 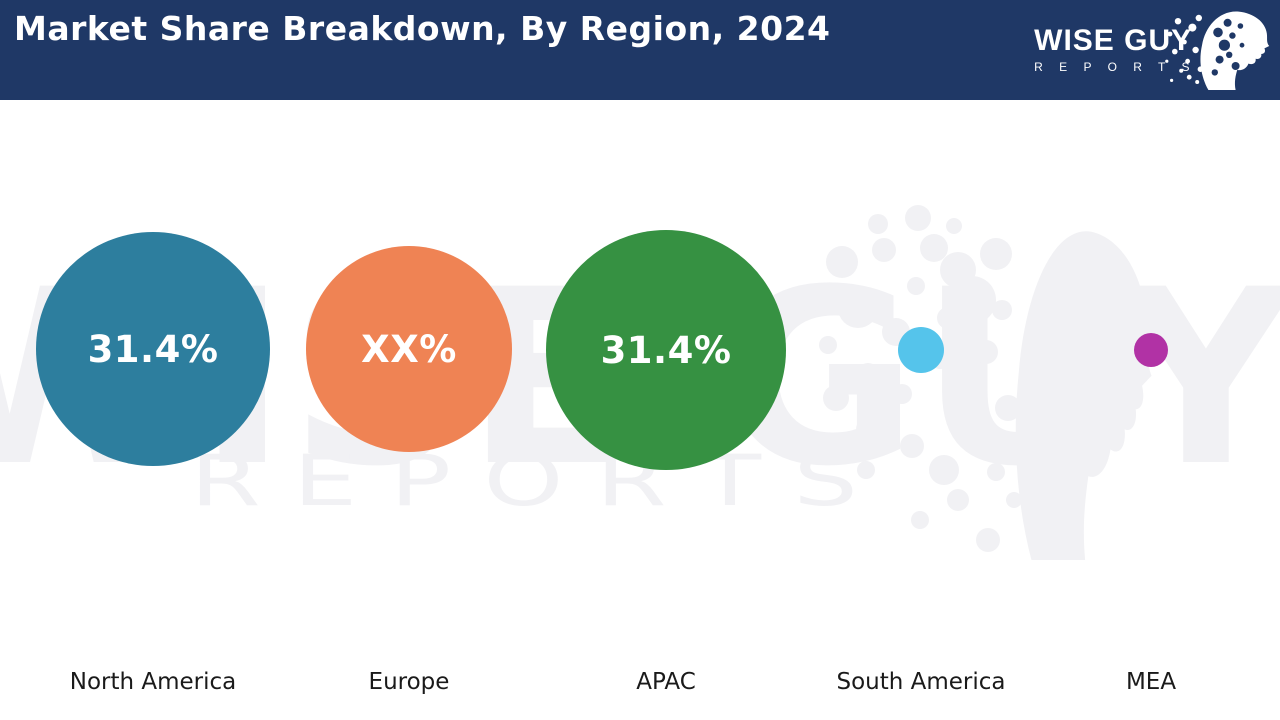 What do you see at coordinates (921, 350) in the screenshot?
I see `bubble-south-america` at bounding box center [921, 350].